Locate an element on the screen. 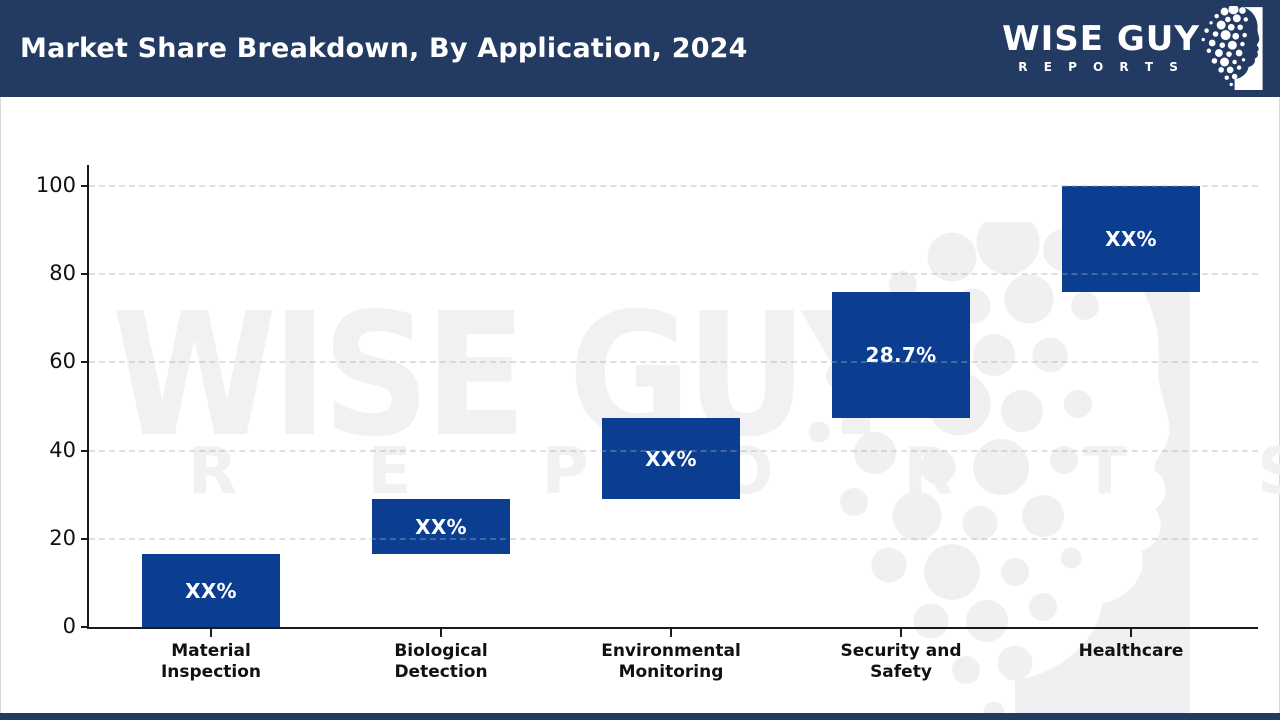  bar-healthcare: XX% is located at coordinates (1131, 239).